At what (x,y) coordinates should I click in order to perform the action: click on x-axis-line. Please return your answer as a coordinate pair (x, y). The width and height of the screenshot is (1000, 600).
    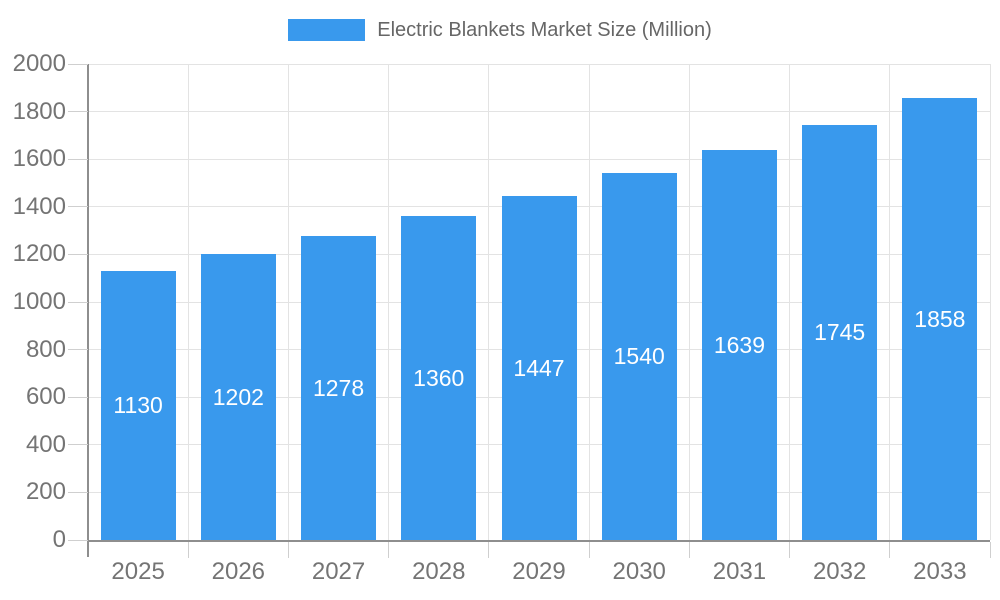
    Looking at the image, I should click on (539, 541).